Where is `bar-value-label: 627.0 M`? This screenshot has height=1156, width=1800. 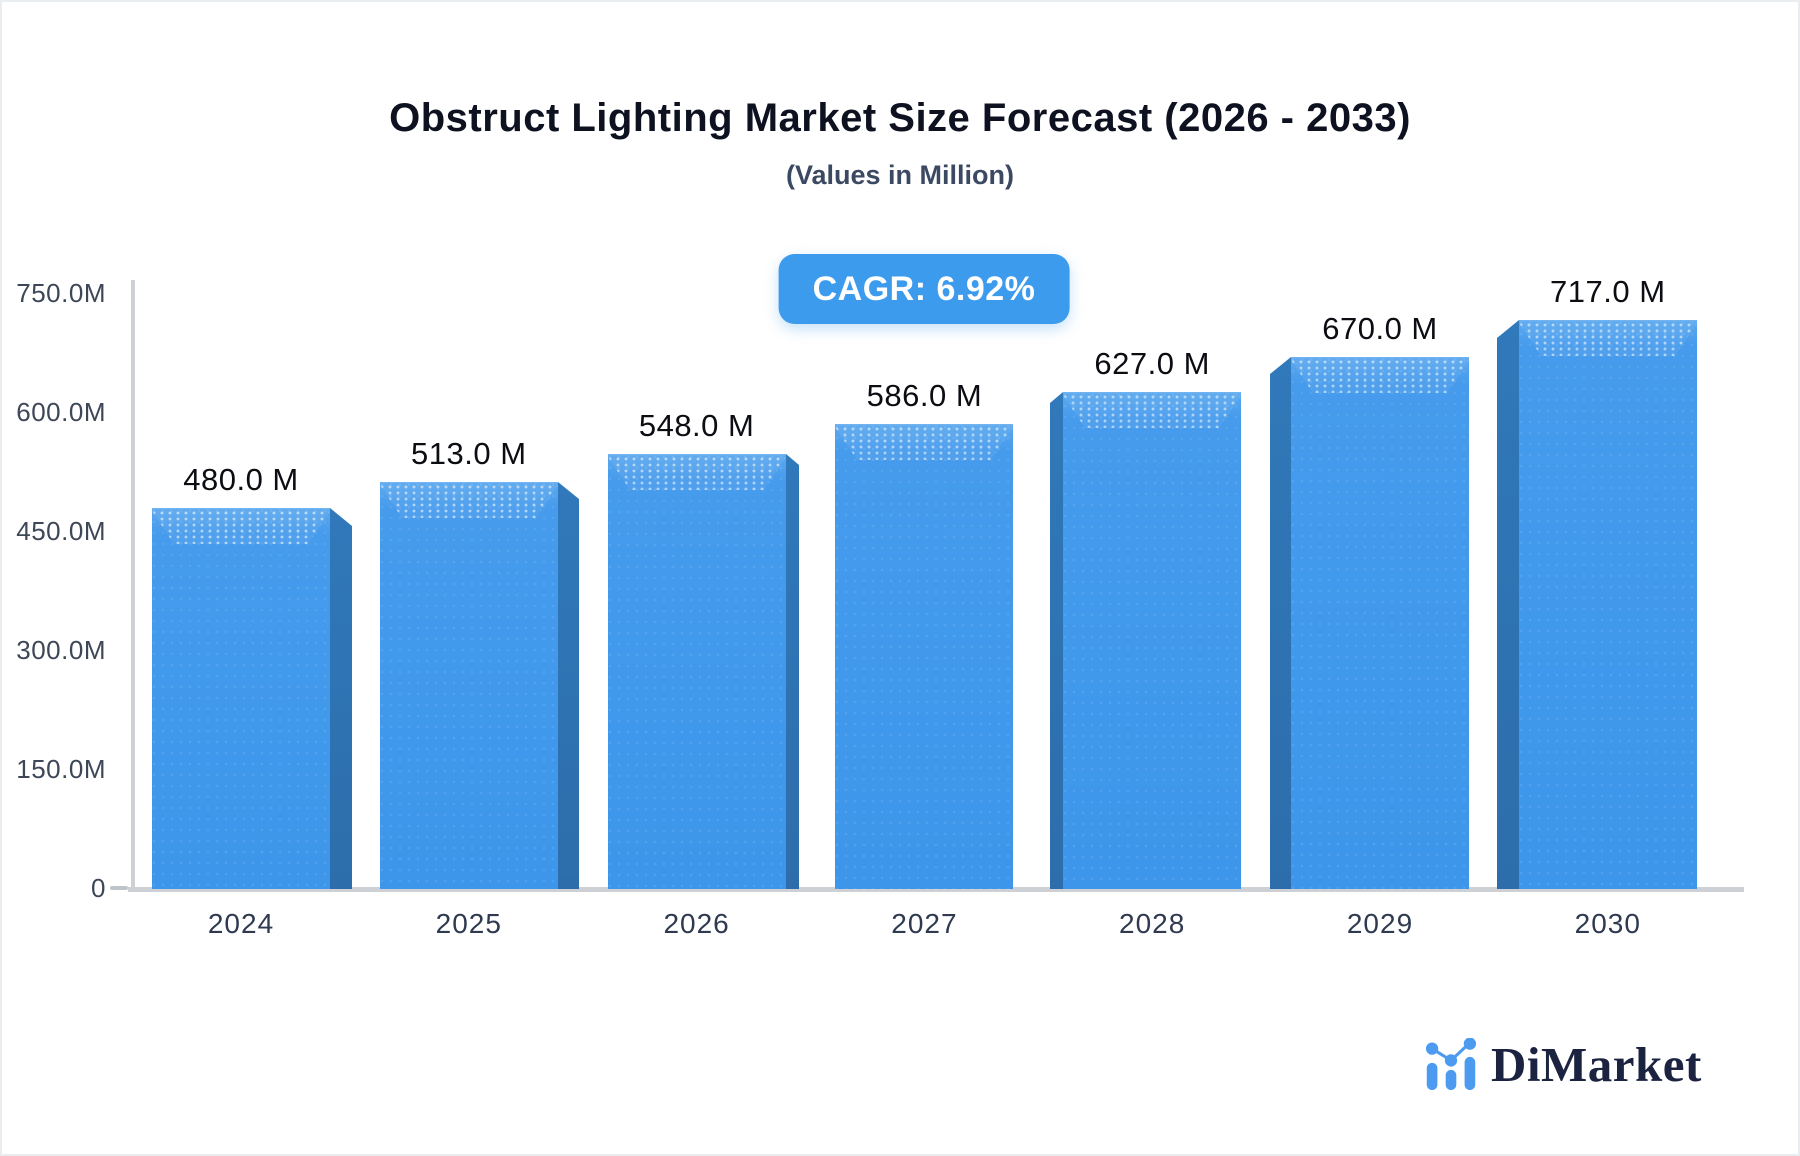
bar-value-label: 627.0 M is located at coordinates (1152, 363).